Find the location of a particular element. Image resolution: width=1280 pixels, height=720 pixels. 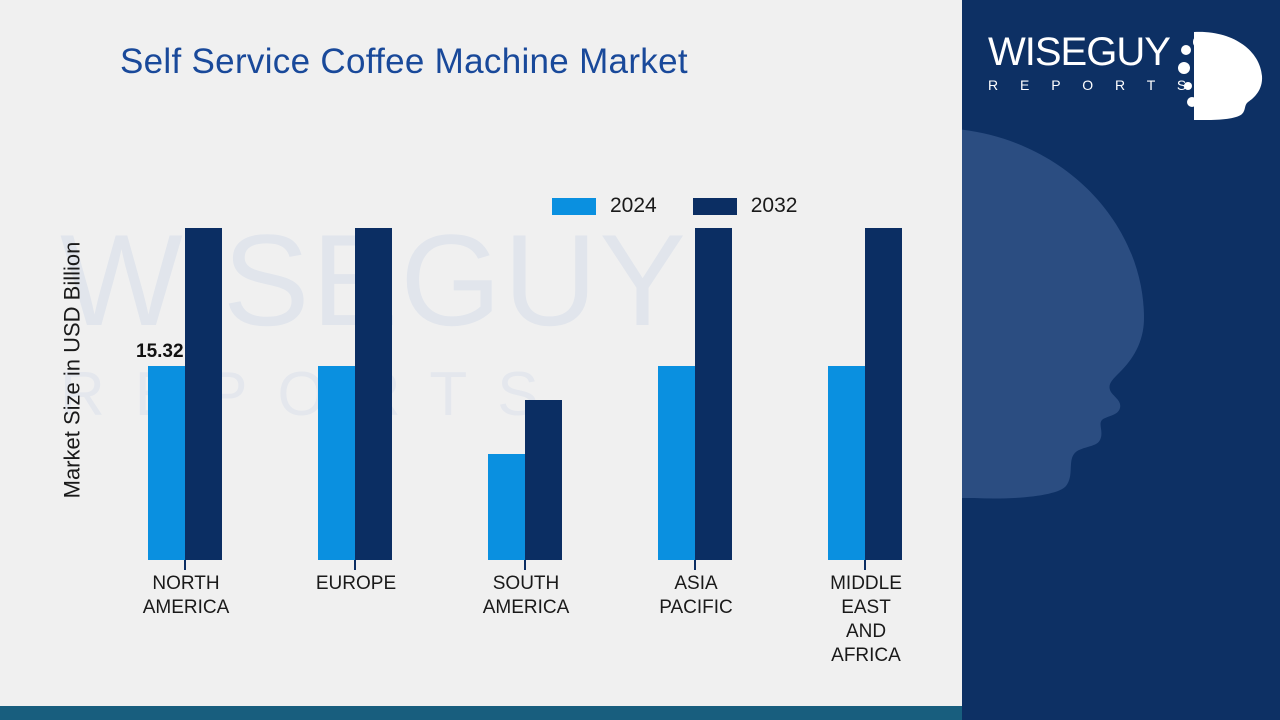

bar-group: EUROPE is located at coordinates (356, 387).